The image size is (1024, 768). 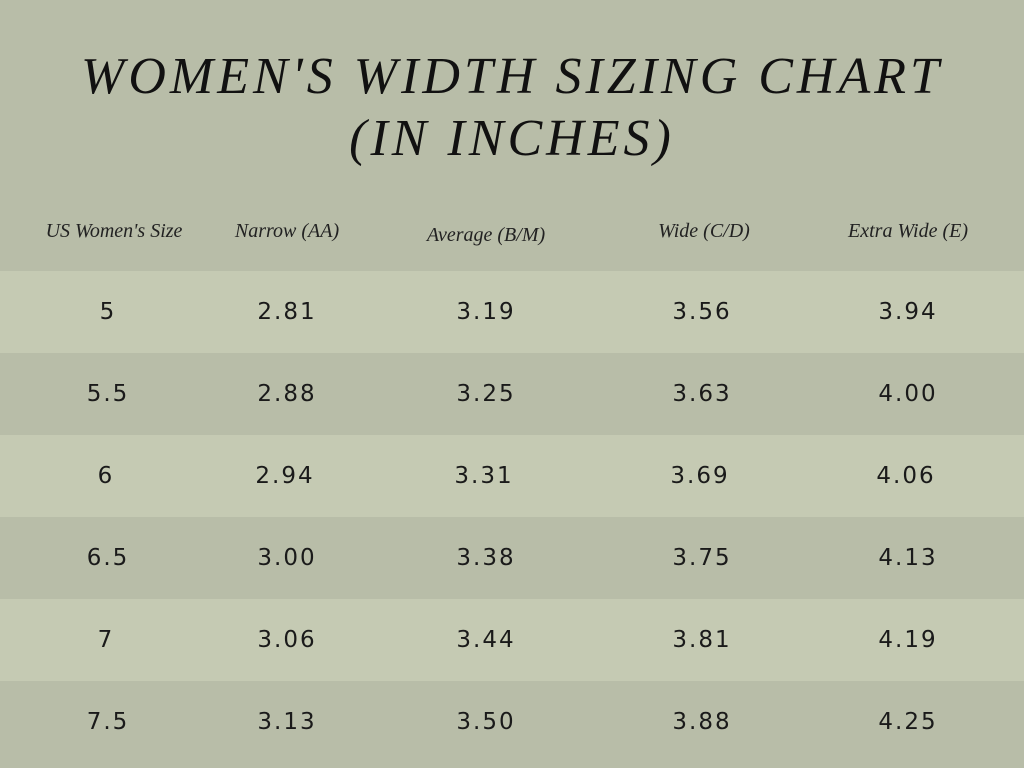 What do you see at coordinates (704, 231) in the screenshot?
I see `column-header-wide: Wide (C/D)` at bounding box center [704, 231].